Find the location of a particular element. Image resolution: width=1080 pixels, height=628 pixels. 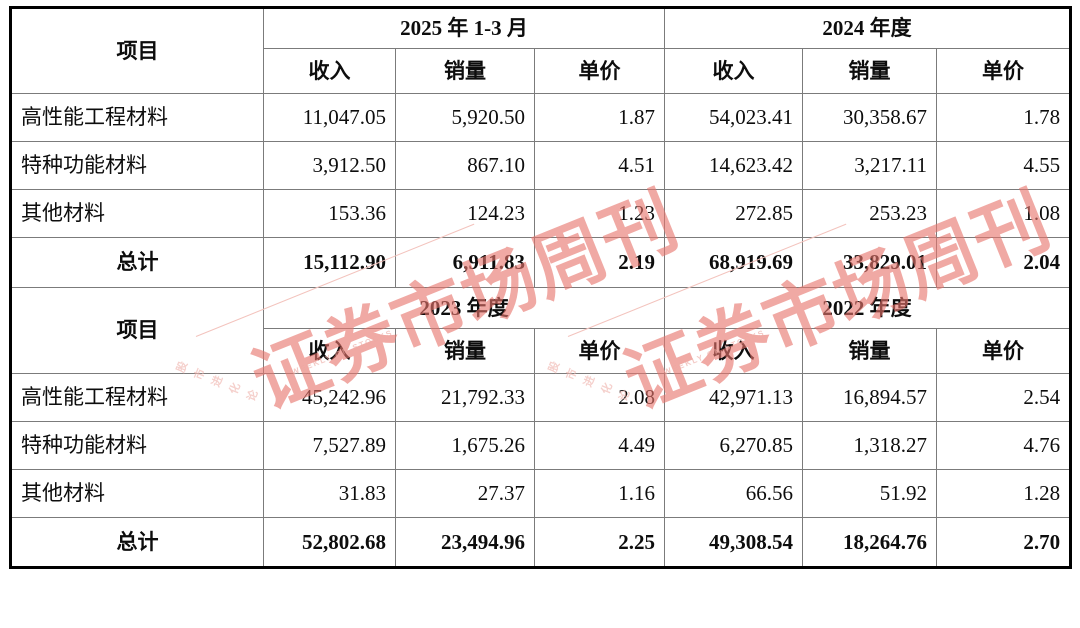

total-value: 33,829.01 is located at coordinates (870, 262).